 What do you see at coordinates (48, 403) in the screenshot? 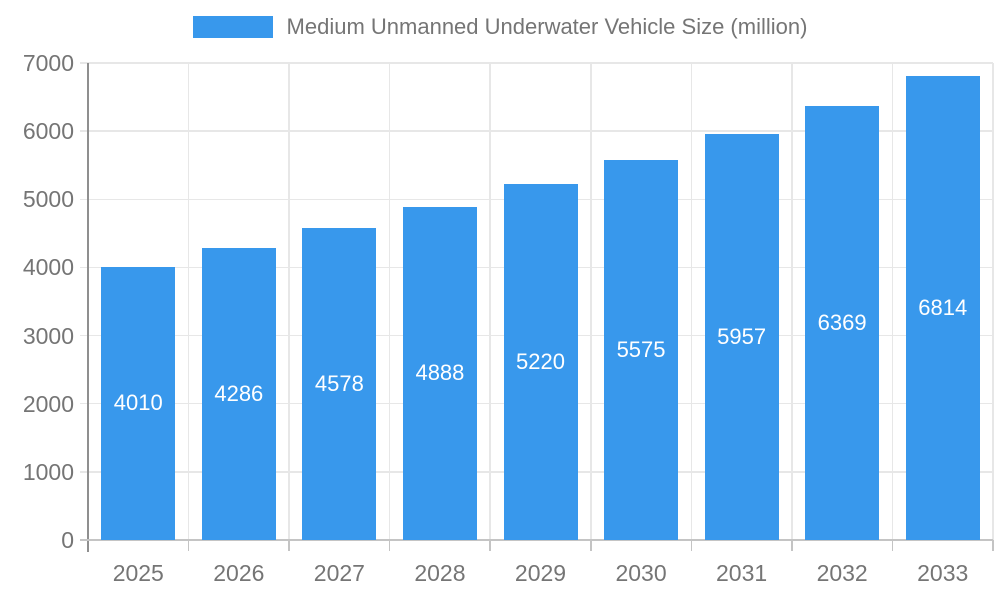
I see `y-axis-tick-label: 2000` at bounding box center [48, 403].